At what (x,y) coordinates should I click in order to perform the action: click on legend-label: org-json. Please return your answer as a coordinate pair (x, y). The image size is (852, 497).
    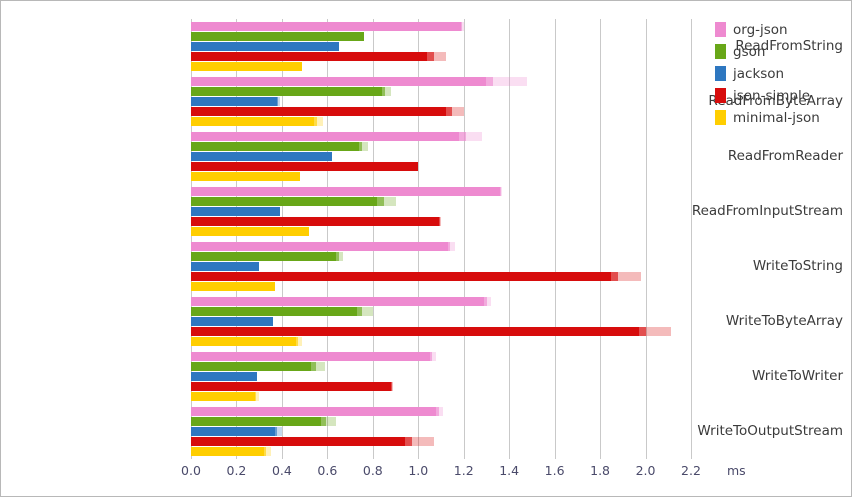
    Looking at the image, I should click on (760, 29).